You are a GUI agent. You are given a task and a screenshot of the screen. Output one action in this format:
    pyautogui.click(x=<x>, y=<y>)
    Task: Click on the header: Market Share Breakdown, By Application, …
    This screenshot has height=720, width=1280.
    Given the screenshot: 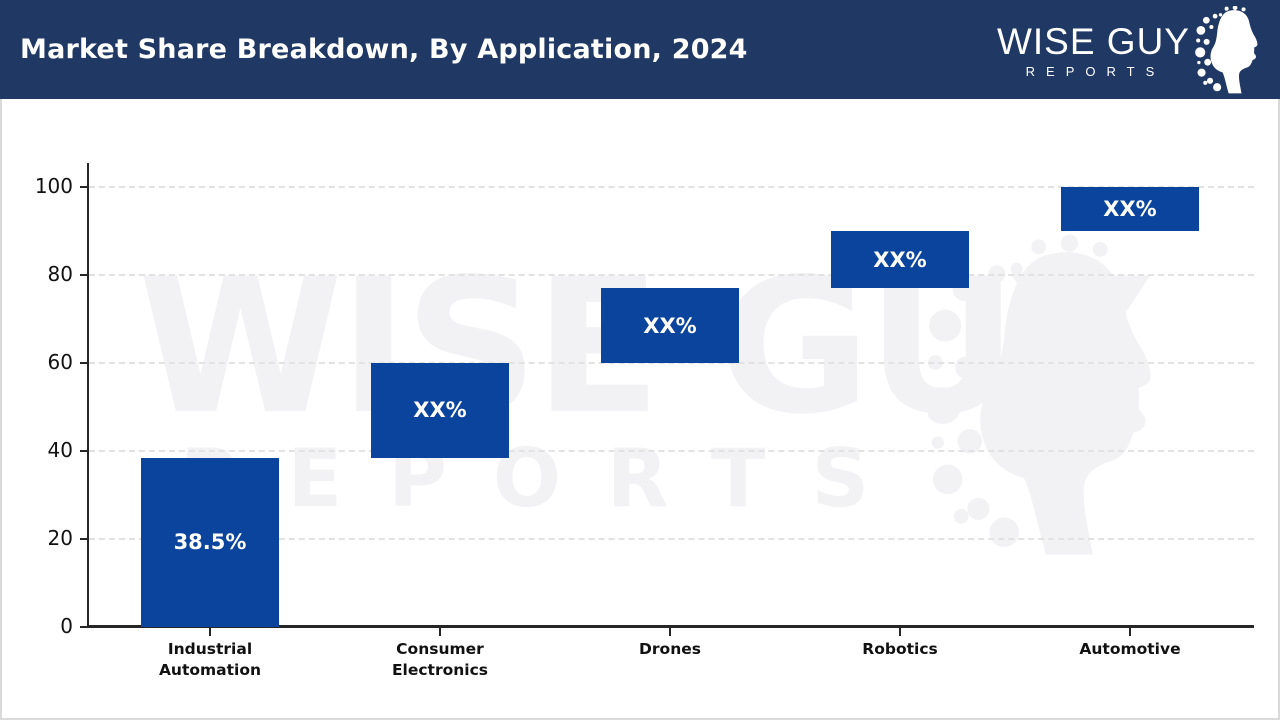 What is the action you would take?
    pyautogui.click(x=640, y=49)
    